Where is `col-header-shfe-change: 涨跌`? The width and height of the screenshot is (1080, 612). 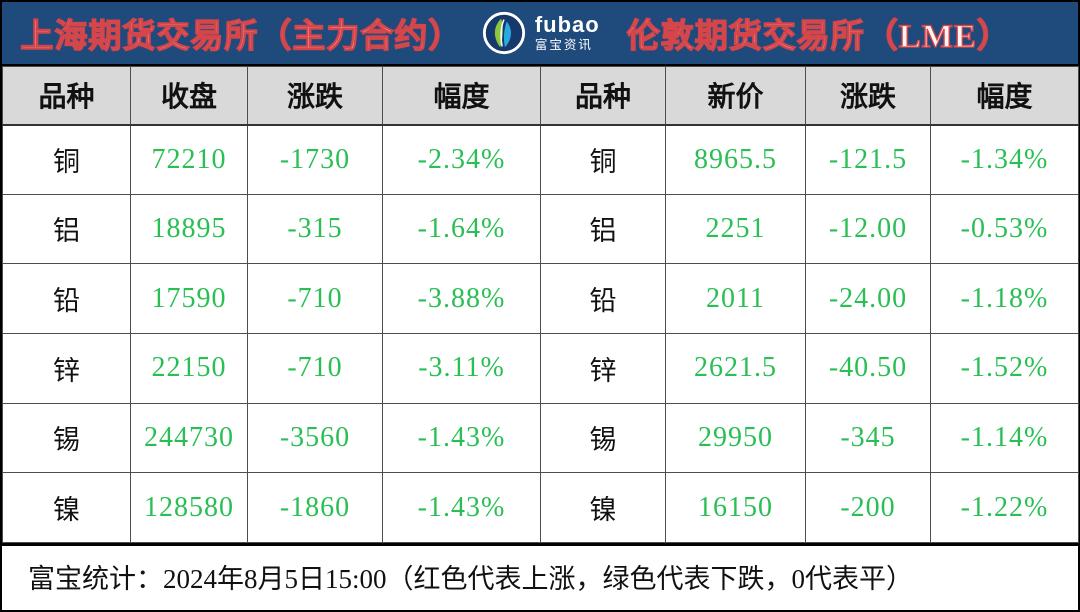 col-header-shfe-change: 涨跌 is located at coordinates (315, 96).